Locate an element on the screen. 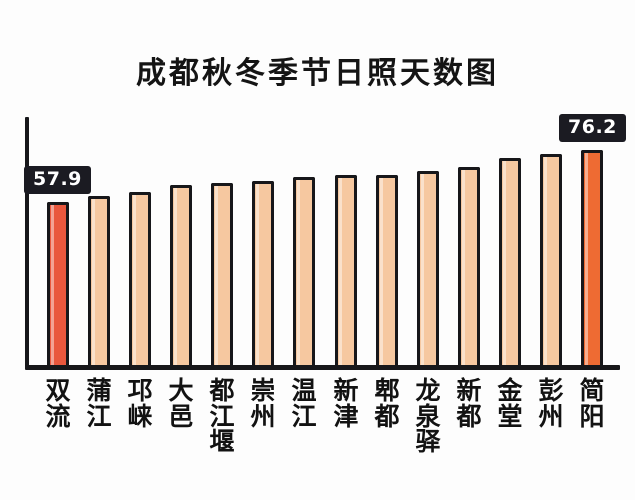 The height and width of the screenshot is (500, 635). bar-双流 is located at coordinates (58, 283).